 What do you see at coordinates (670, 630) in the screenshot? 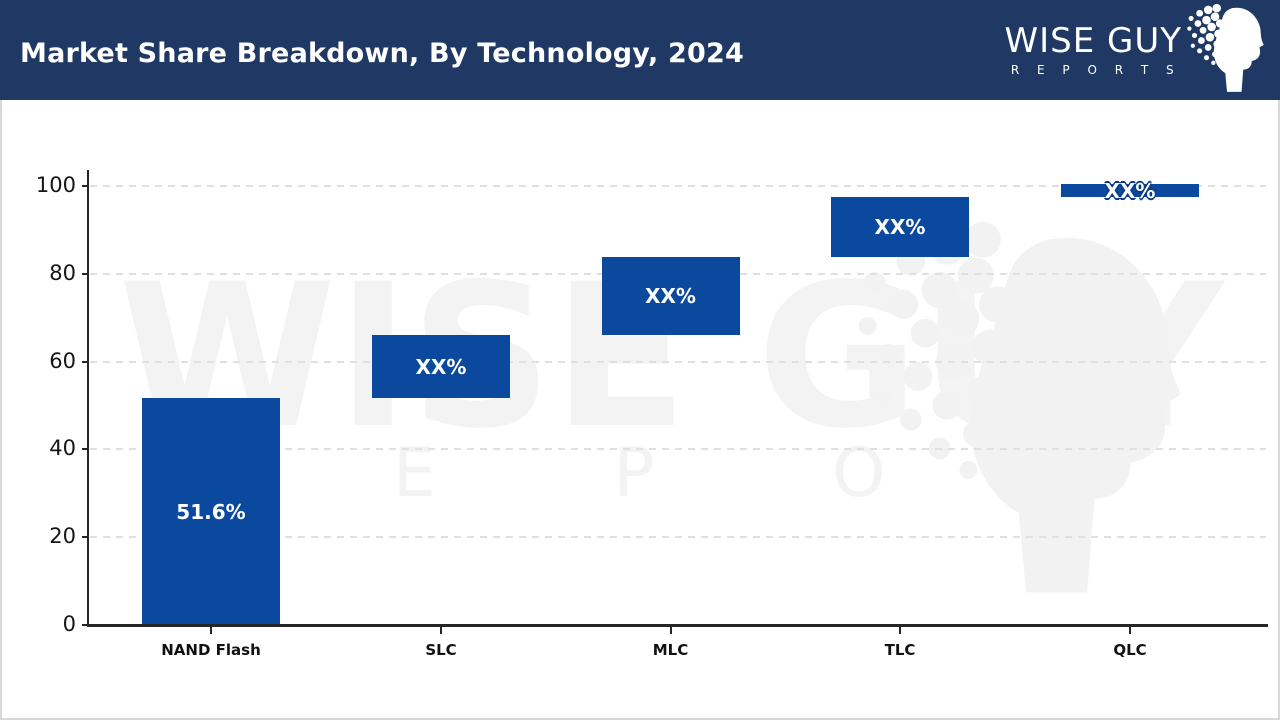
I see `x-tick-mlc` at bounding box center [670, 630].